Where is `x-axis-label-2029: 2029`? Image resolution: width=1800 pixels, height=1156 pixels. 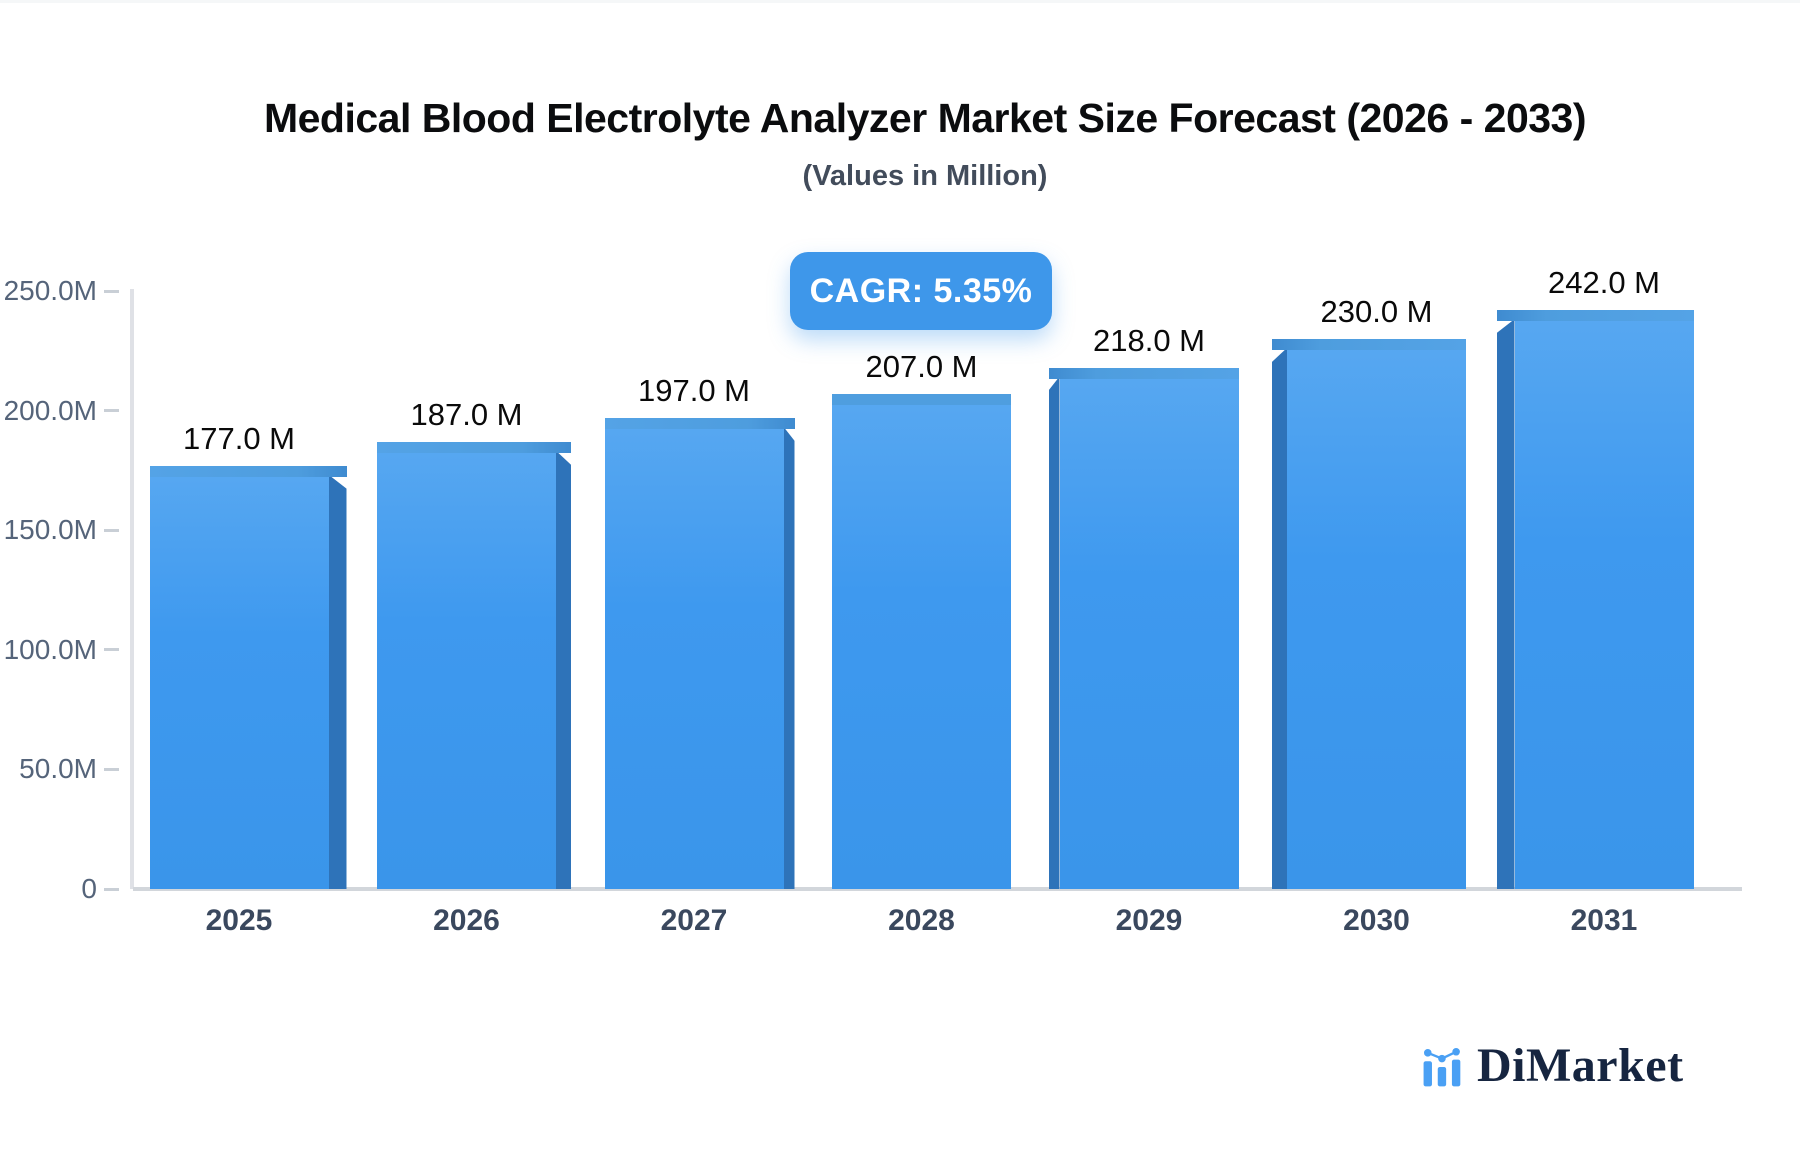
x-axis-label-2029: 2029 is located at coordinates (1149, 920).